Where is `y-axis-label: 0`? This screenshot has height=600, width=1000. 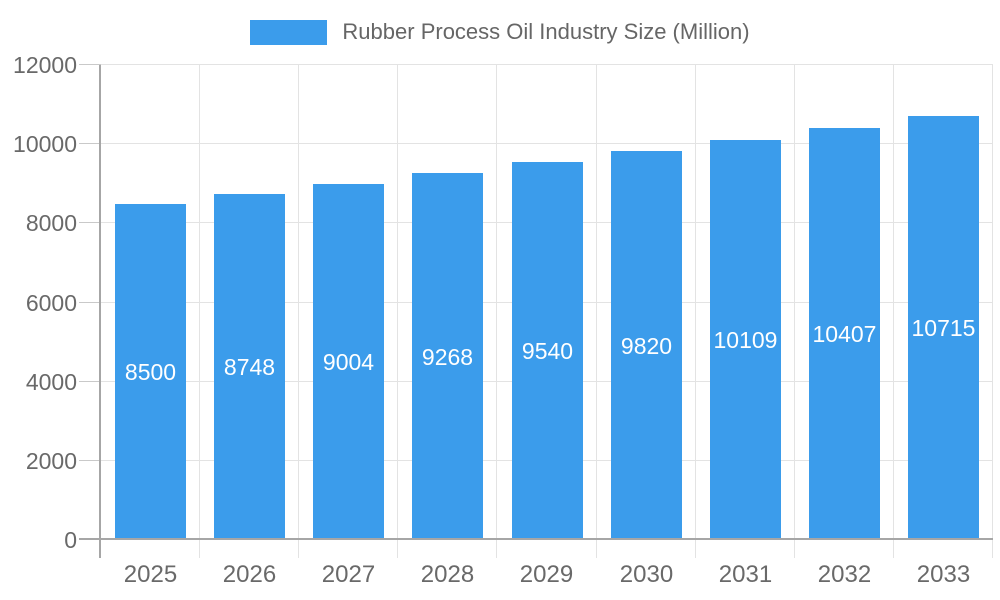
y-axis-label: 0 is located at coordinates (70, 540).